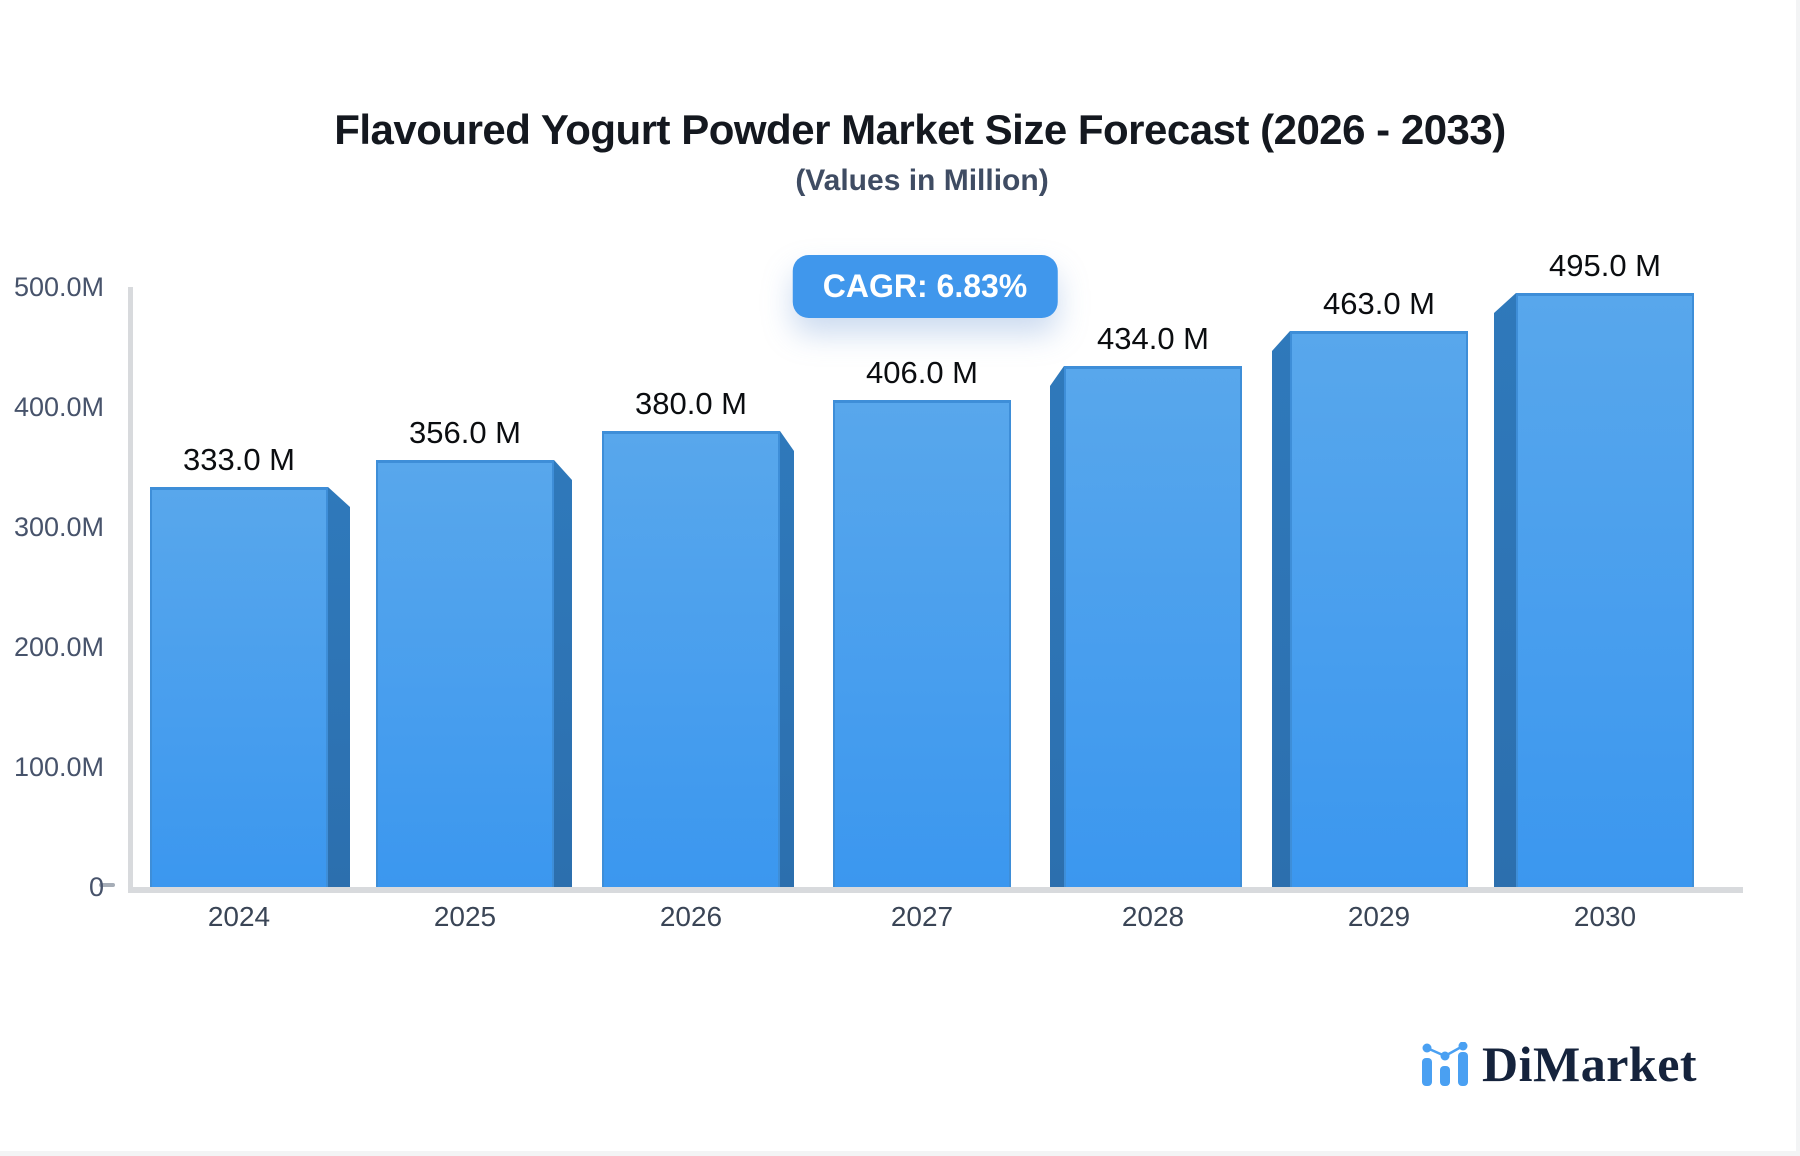 Image resolution: width=1800 pixels, height=1156 pixels. I want to click on bar-2029, so click(1370, 609).